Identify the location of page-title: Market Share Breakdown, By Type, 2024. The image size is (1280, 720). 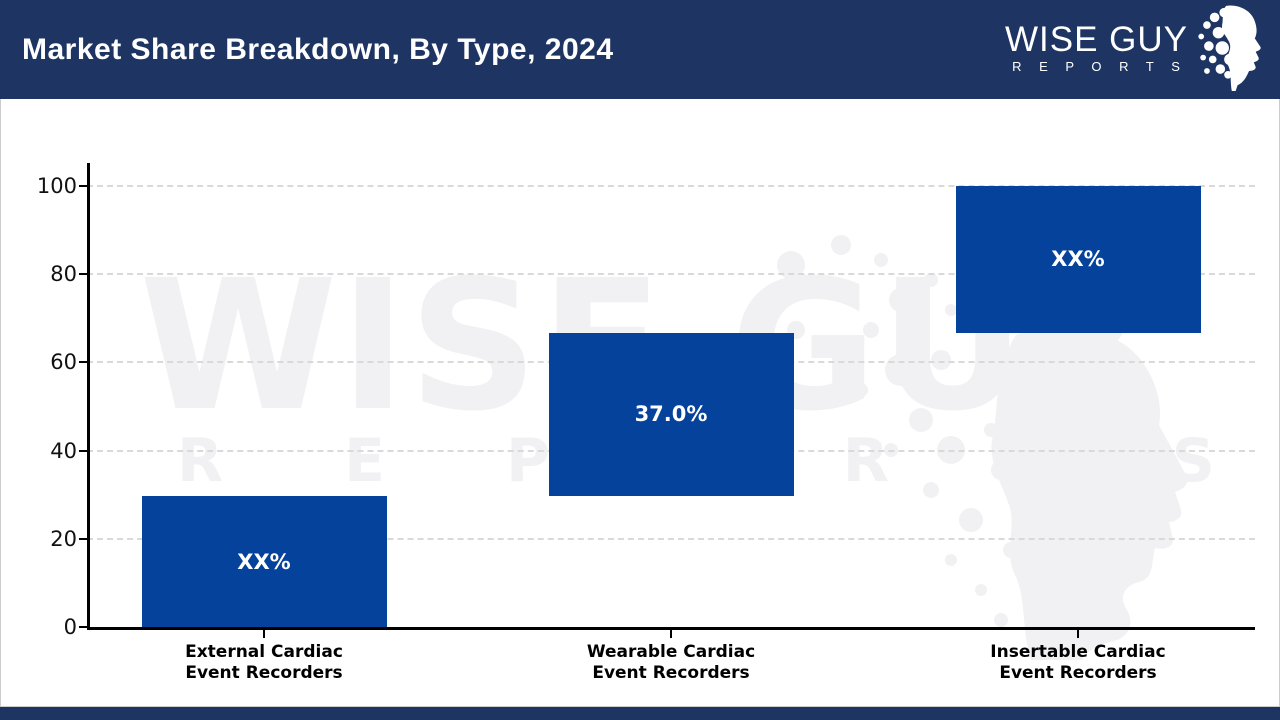
(318, 49).